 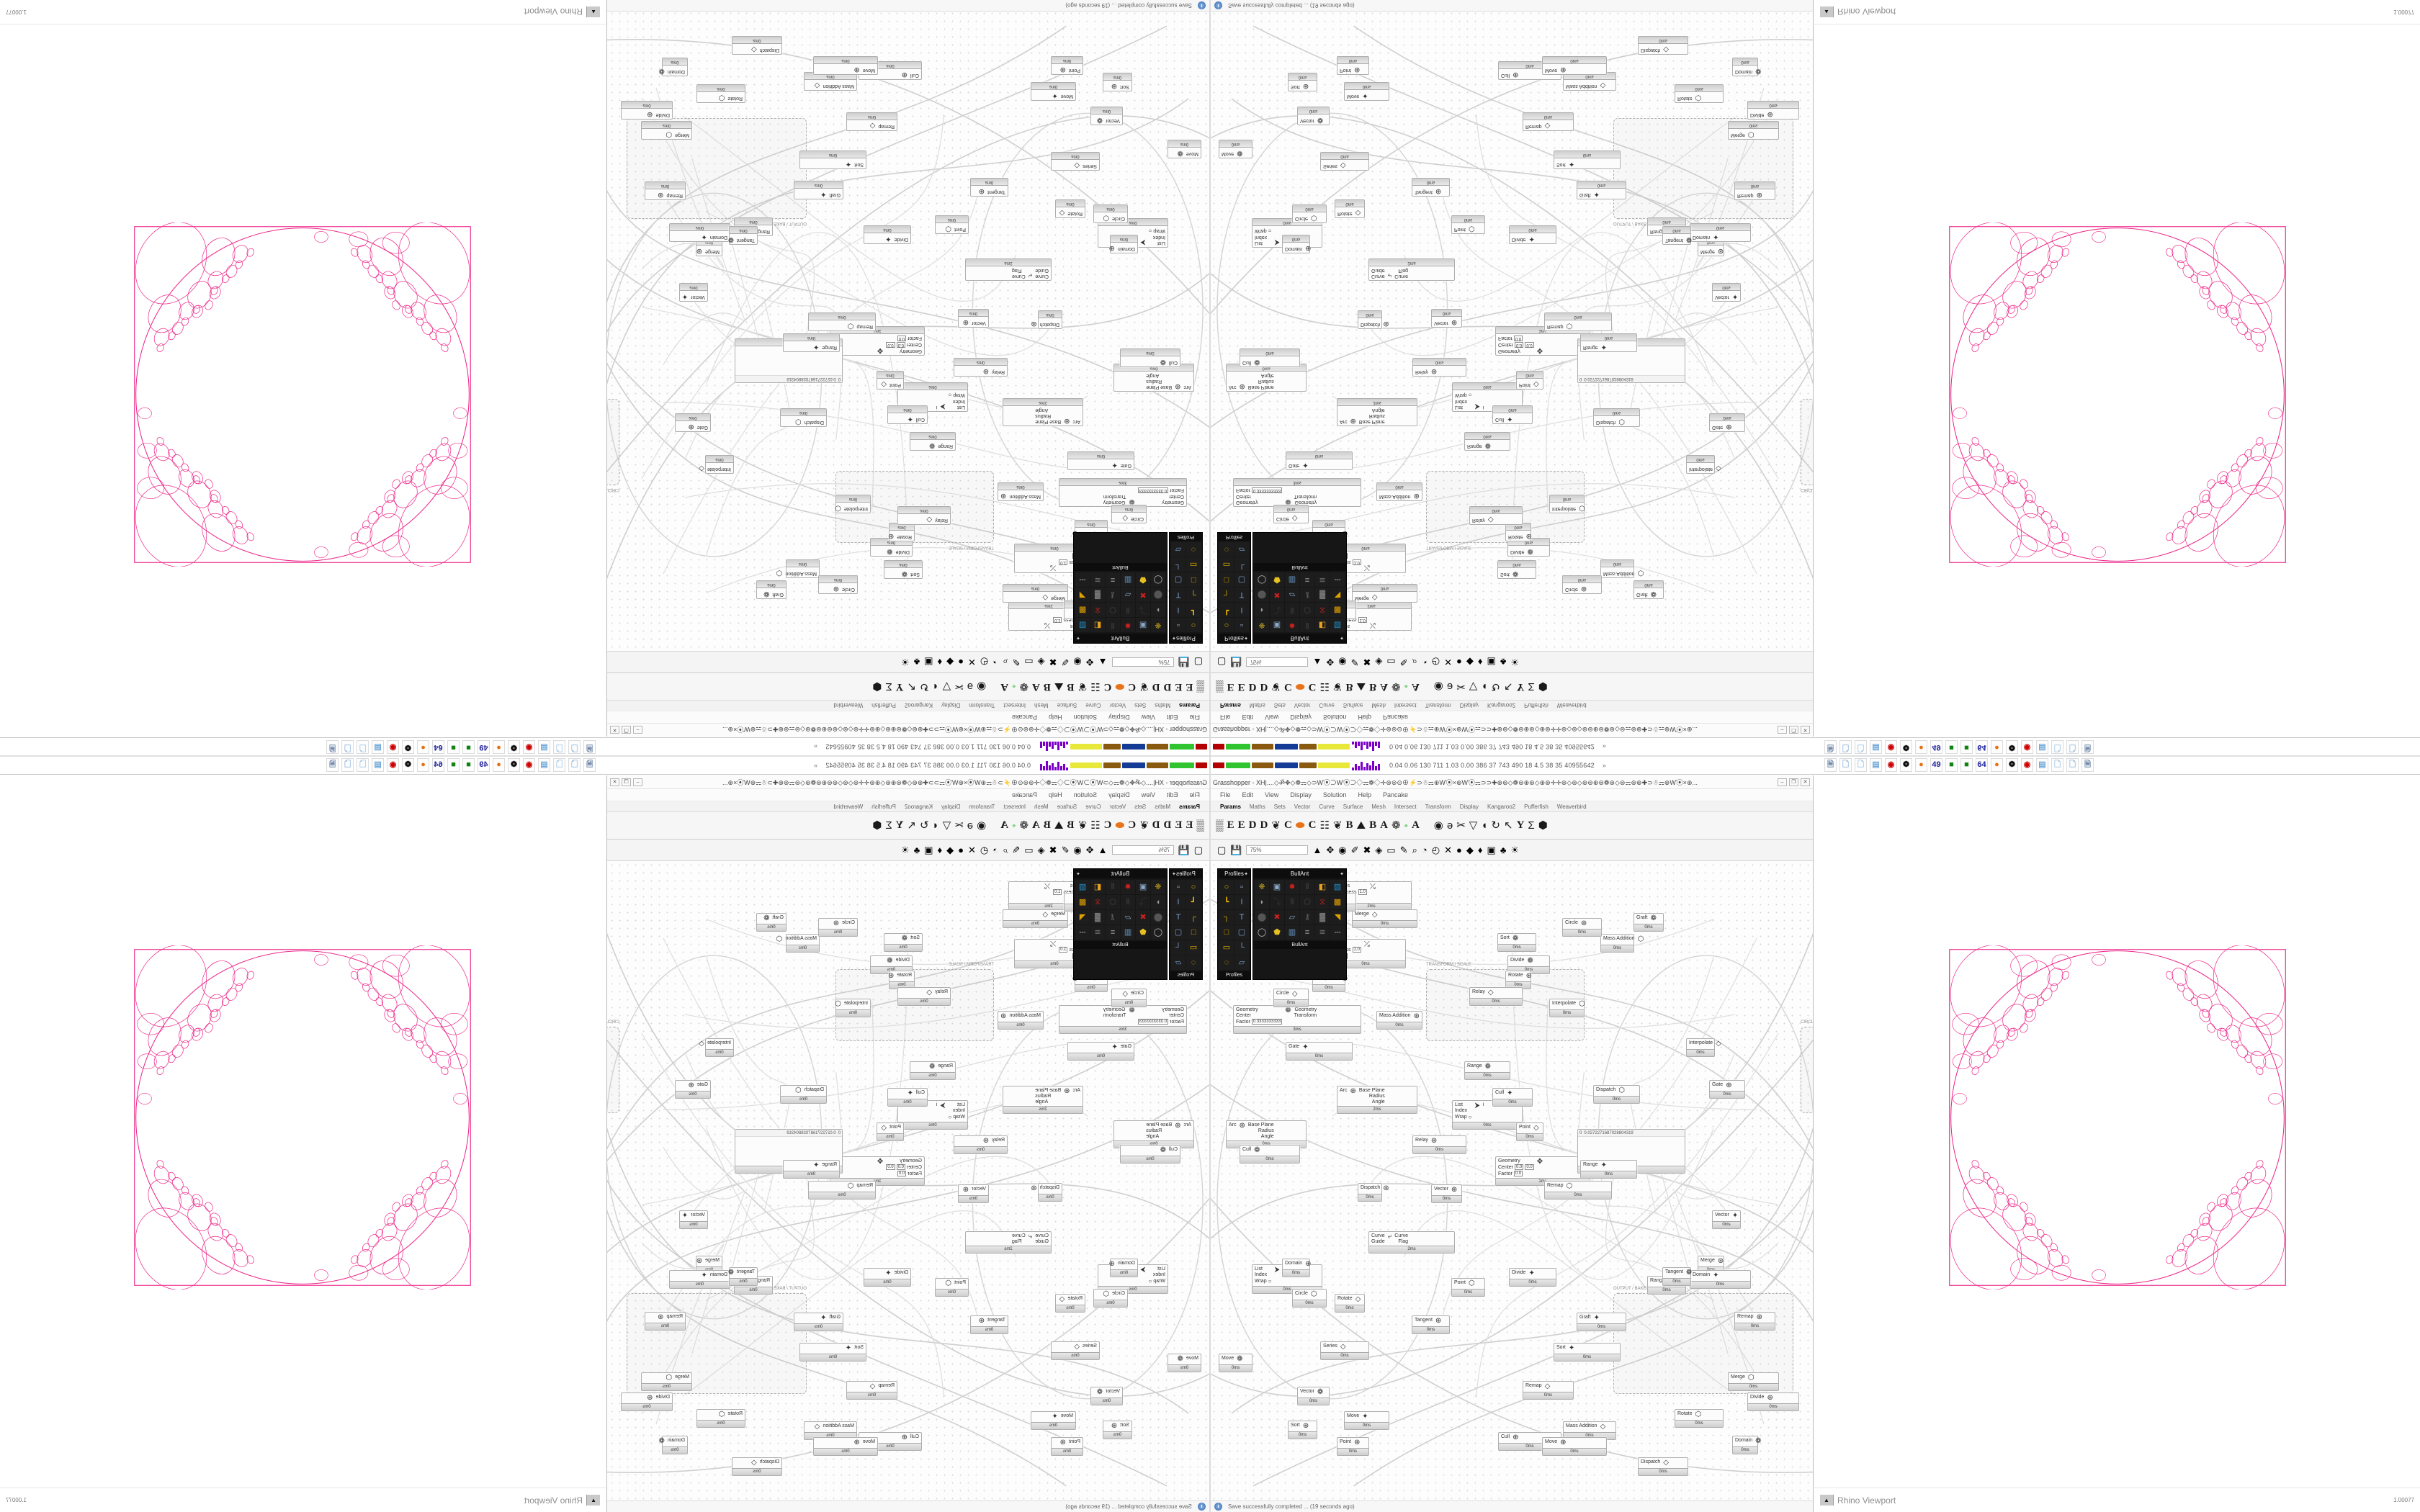 What do you see at coordinates (1113, 579) in the screenshot?
I see `purlin-icon: ≡` at bounding box center [1113, 579].